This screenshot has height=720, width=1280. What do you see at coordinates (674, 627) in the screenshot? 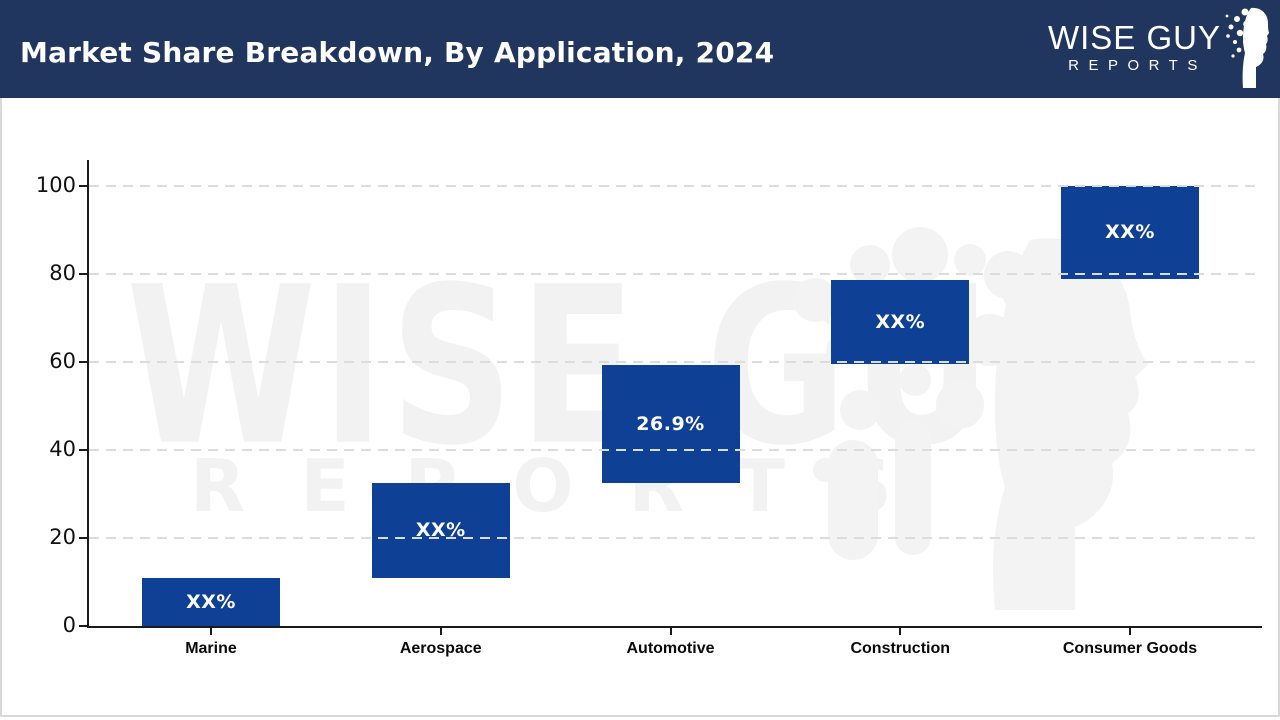
I see `x-axis-line` at bounding box center [674, 627].